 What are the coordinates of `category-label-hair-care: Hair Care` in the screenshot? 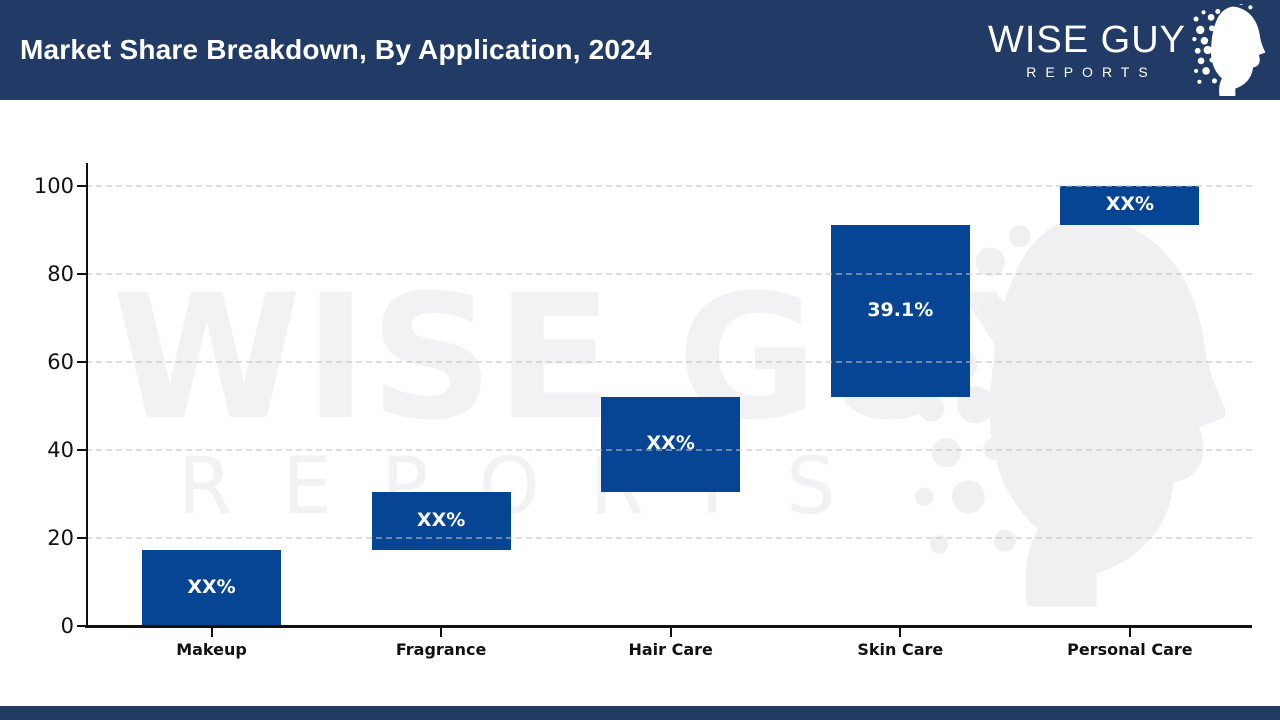 It's located at (670, 649).